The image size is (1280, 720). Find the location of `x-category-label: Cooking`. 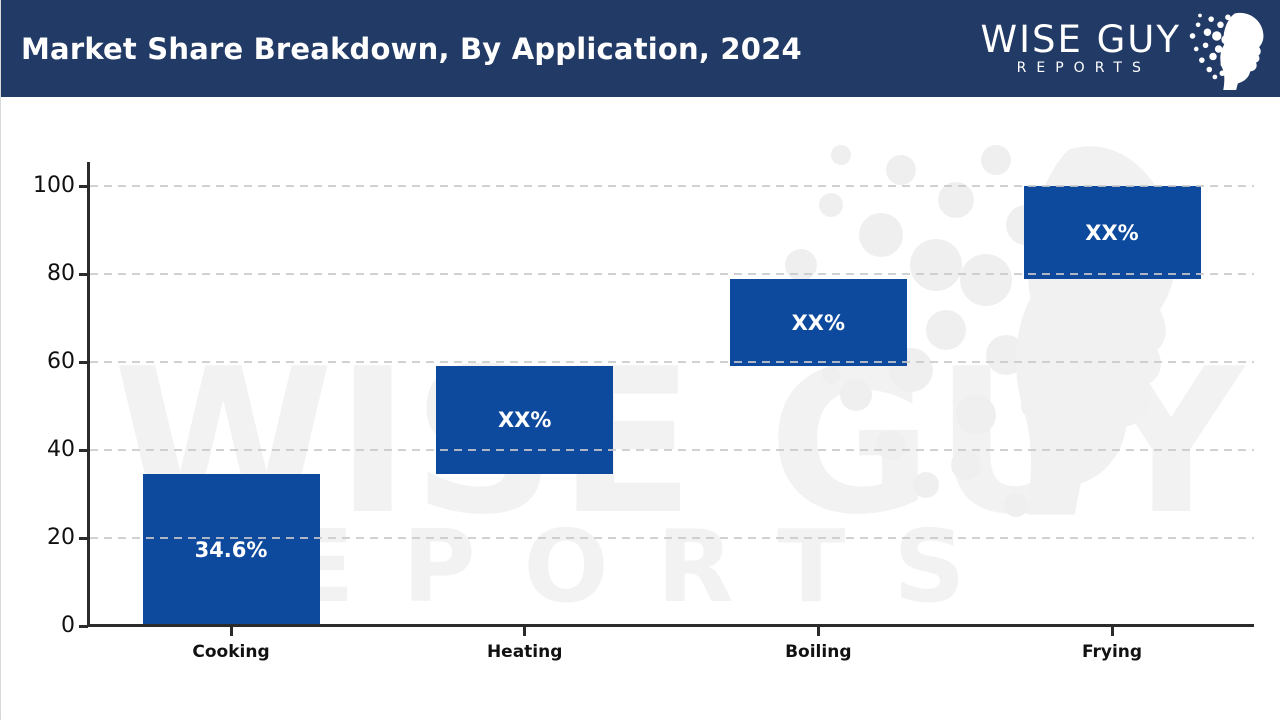

x-category-label: Cooking is located at coordinates (231, 652).